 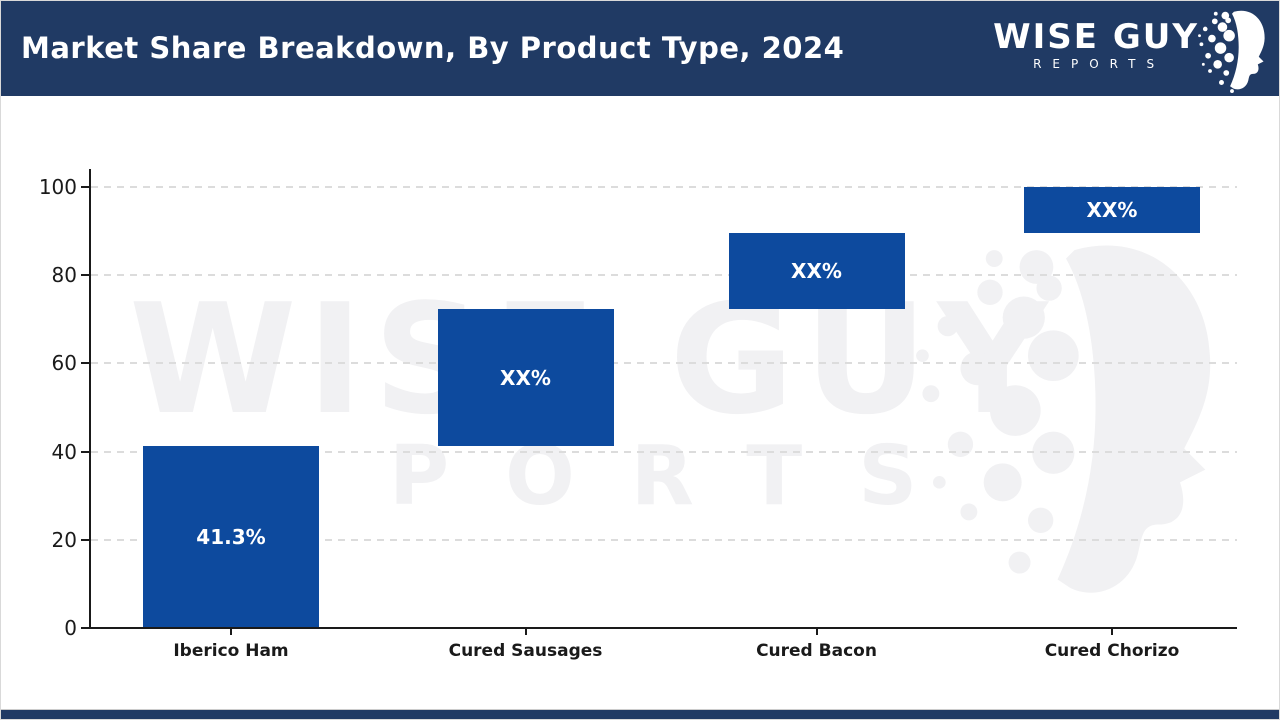 What do you see at coordinates (70, 628) in the screenshot?
I see `y-tick-label: 0` at bounding box center [70, 628].